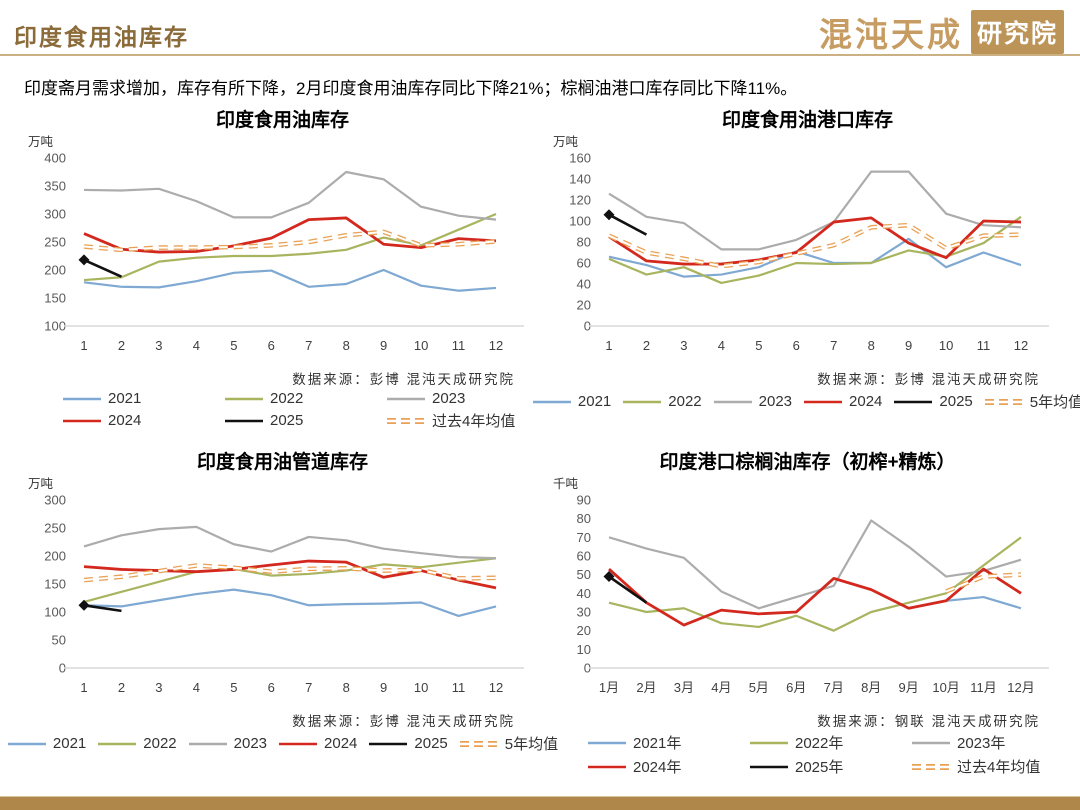  What do you see at coordinates (945, 687) in the screenshot?
I see `svg-text: 10月` at bounding box center [945, 687].